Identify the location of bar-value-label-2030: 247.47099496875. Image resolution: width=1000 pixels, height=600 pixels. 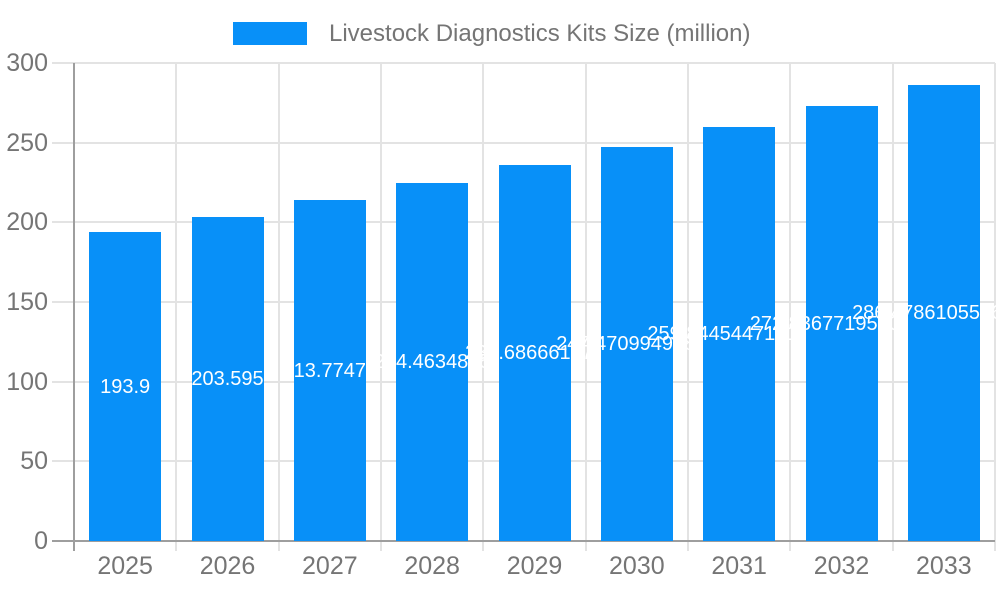
(637, 343).